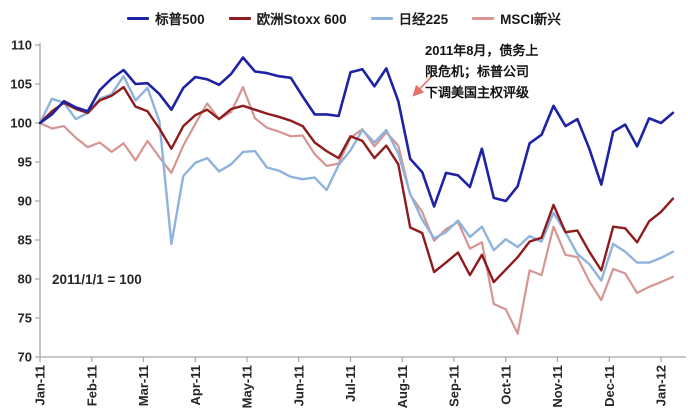 Image resolution: width=688 pixels, height=420 pixels. What do you see at coordinates (477, 71) in the screenshot?
I see `annotation-line: 限危机；标普公司` at bounding box center [477, 71].